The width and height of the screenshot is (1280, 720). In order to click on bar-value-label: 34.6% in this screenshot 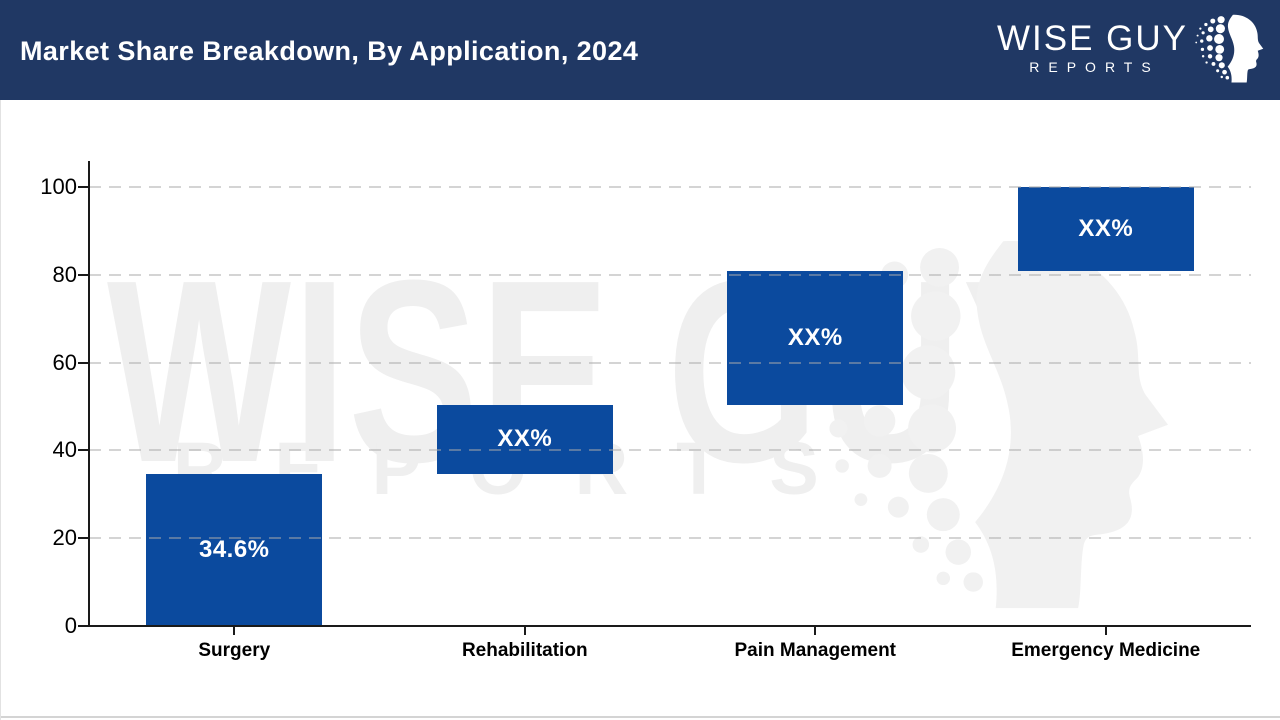, I will do `click(234, 550)`.